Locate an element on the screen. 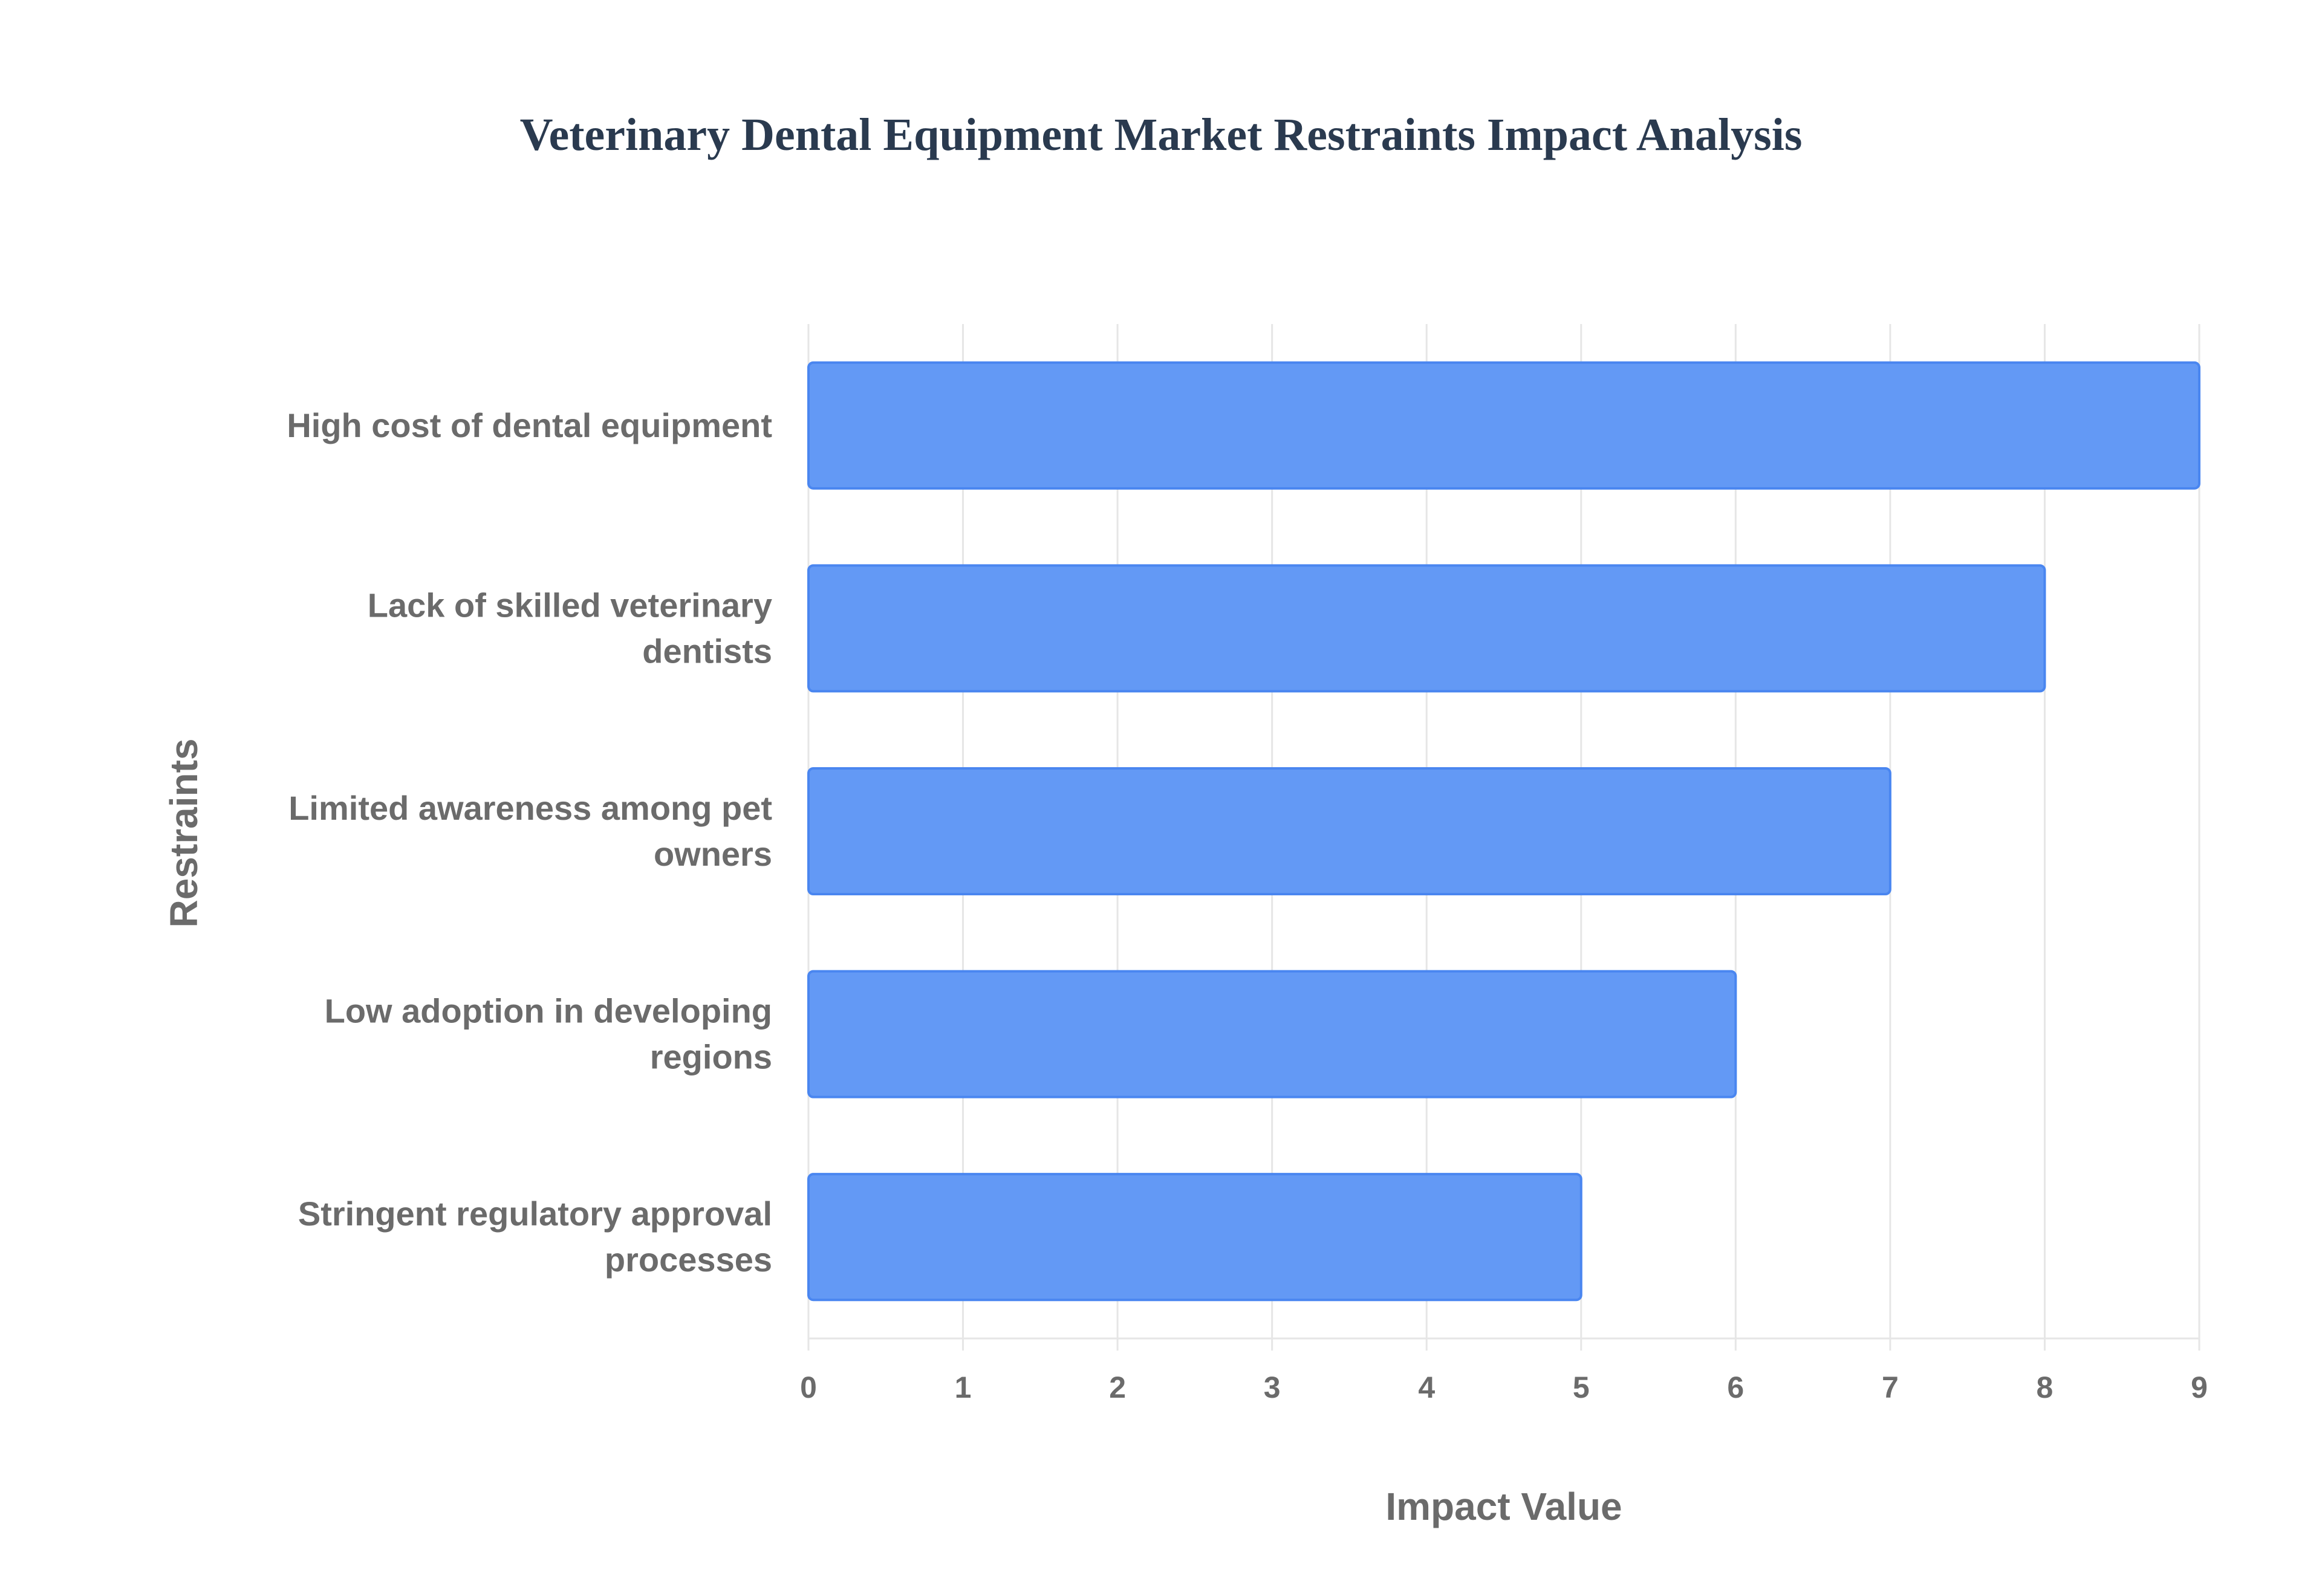 Image resolution: width=2322 pixels, height=1596 pixels. x-tick-label: 9 is located at coordinates (2199, 1387).